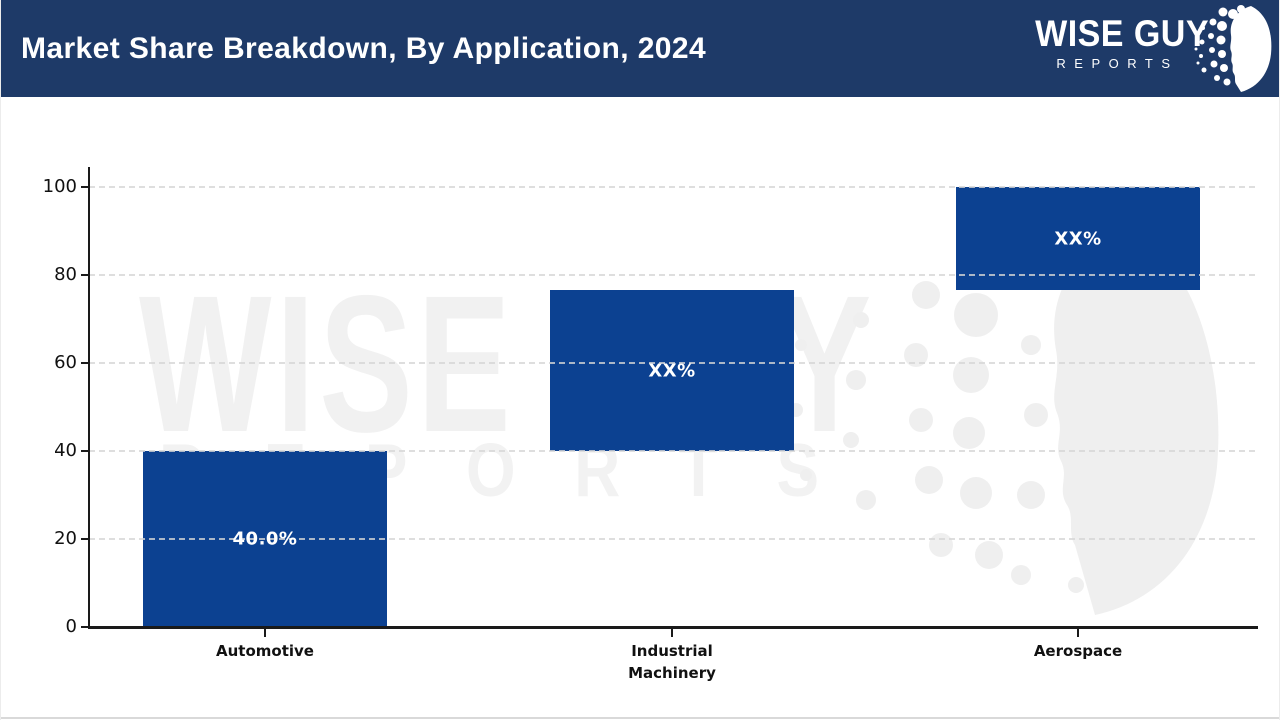  I want to click on brand-logo-face-icon, so click(1233, 48).